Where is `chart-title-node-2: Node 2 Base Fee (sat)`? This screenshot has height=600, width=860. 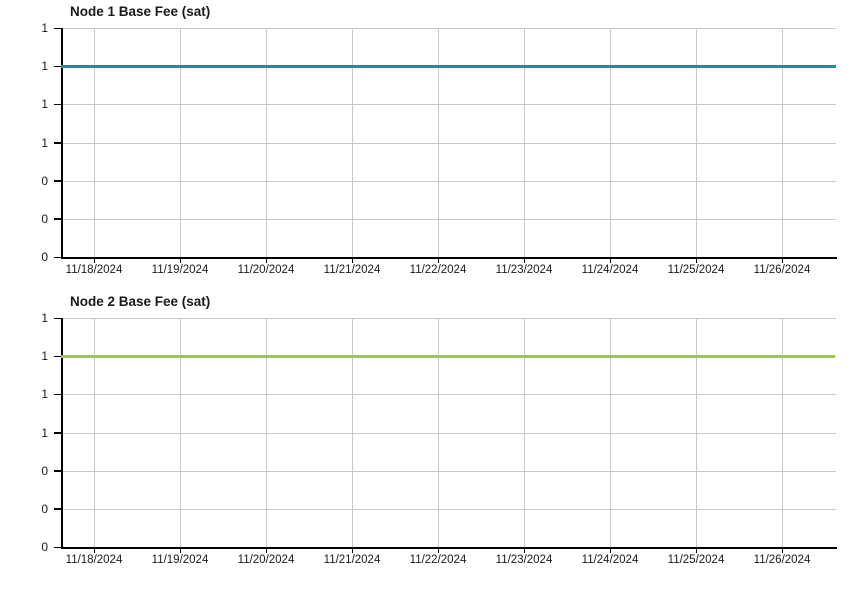 chart-title-node-2: Node 2 Base Fee (sat) is located at coordinates (140, 301).